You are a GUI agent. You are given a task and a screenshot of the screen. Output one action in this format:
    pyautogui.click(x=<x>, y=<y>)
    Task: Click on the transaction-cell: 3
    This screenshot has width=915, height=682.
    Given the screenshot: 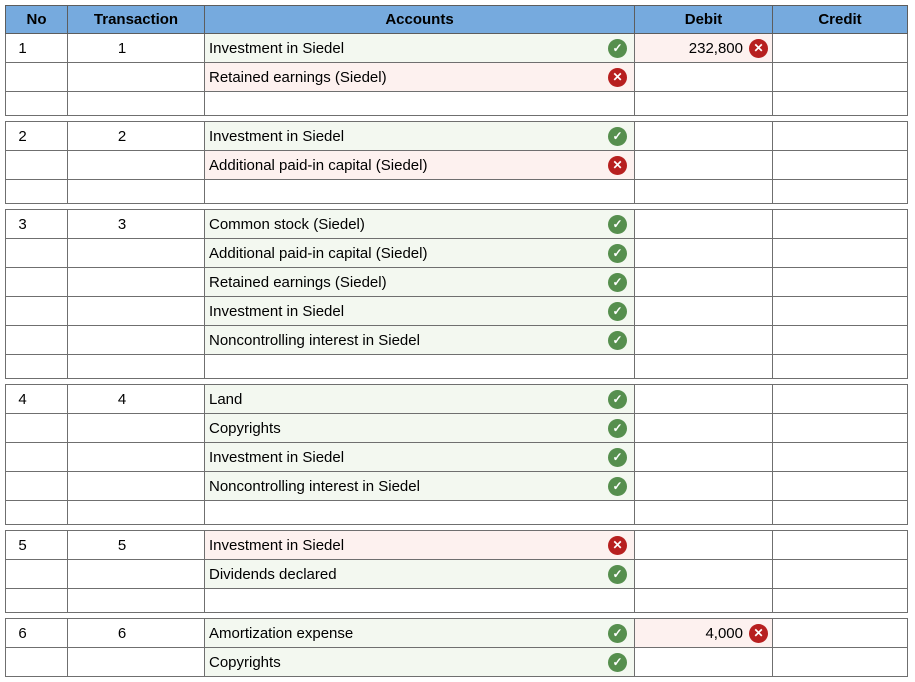 What is the action you would take?
    pyautogui.click(x=136, y=224)
    